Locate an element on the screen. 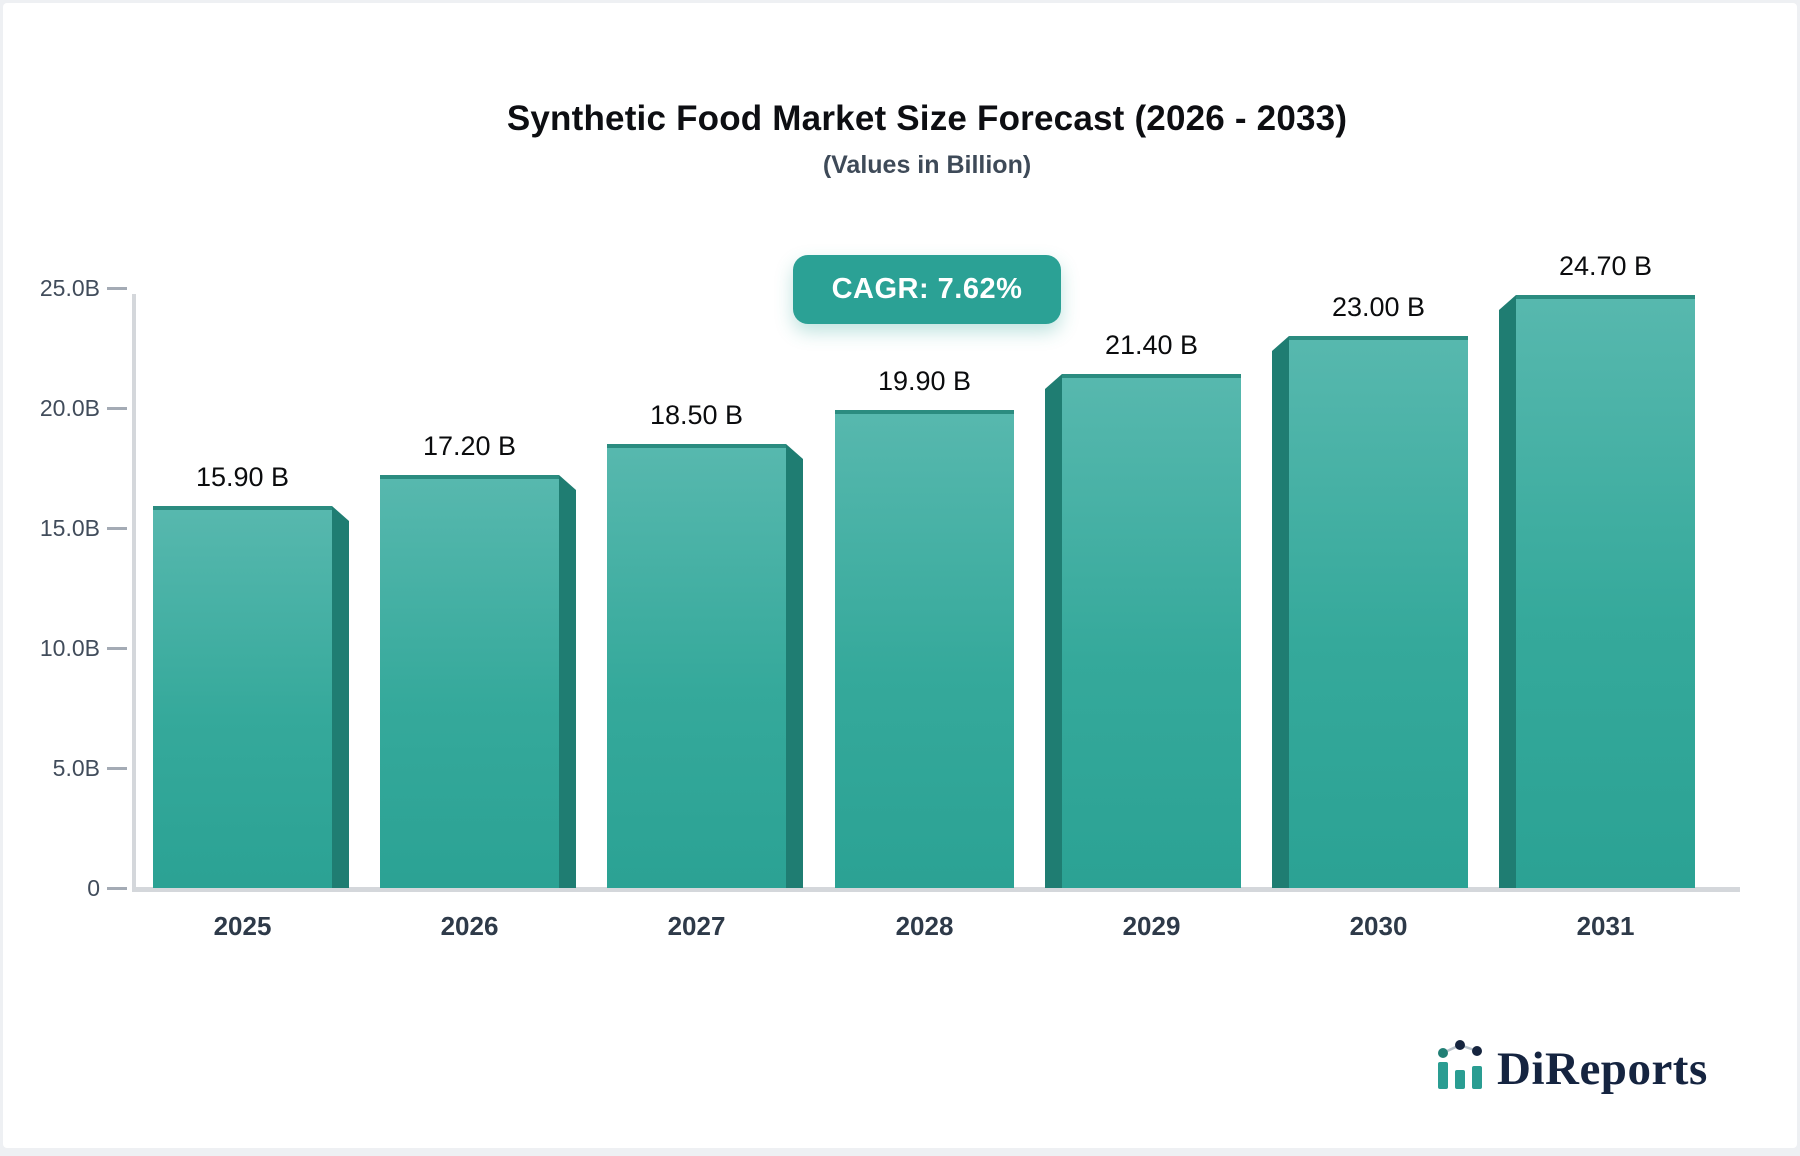  logo-chart-icon is located at coordinates (1460, 1064).